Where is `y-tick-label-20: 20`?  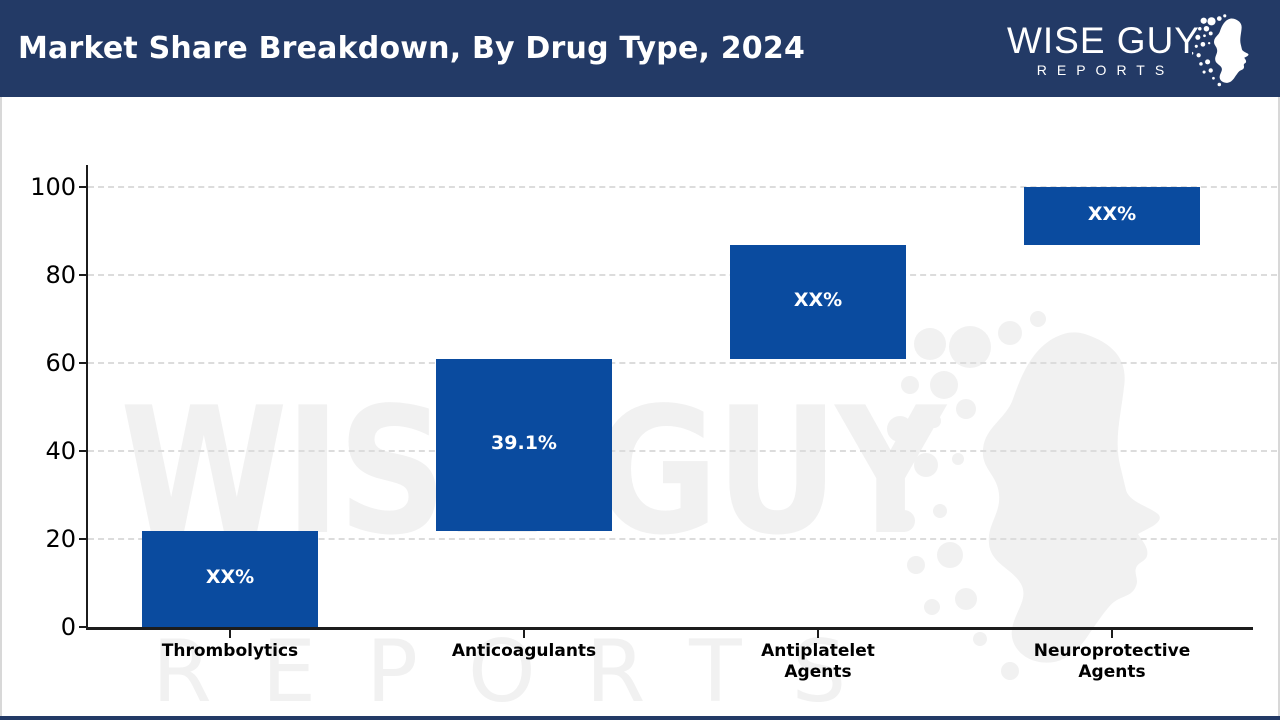 y-tick-label-20: 20 is located at coordinates (60, 539).